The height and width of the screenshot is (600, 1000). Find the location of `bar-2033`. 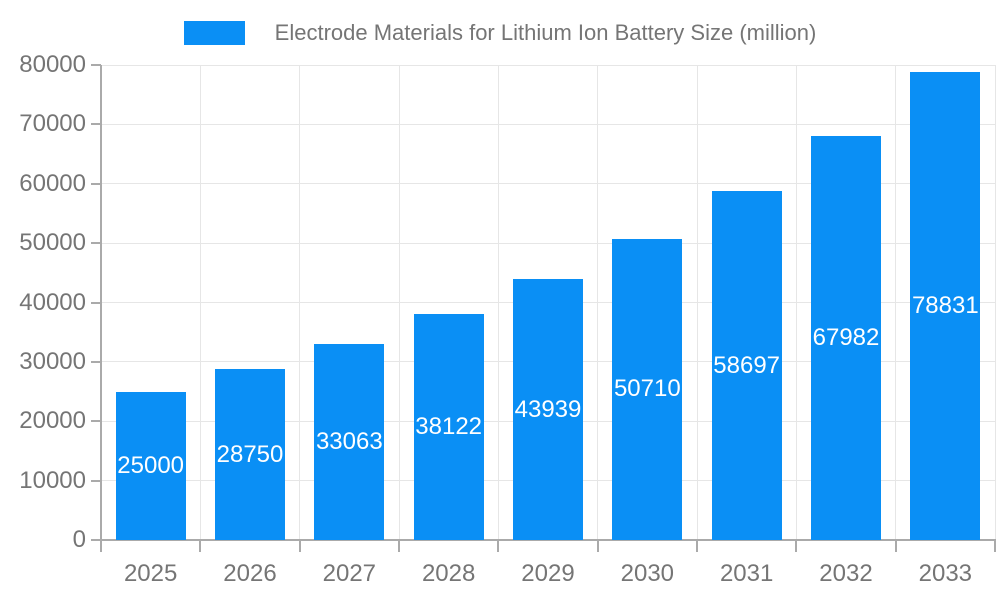

bar-2033 is located at coordinates (945, 305).